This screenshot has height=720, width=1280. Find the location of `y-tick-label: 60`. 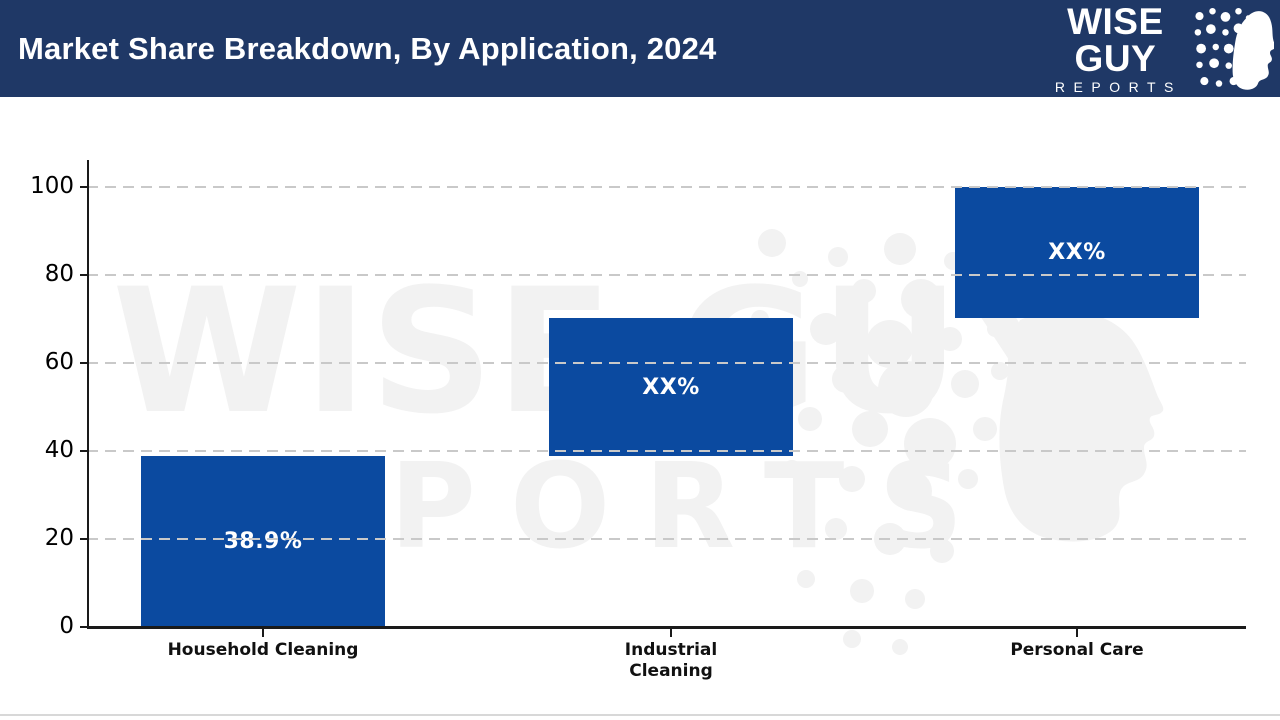

y-tick-label: 60 is located at coordinates (59, 362).